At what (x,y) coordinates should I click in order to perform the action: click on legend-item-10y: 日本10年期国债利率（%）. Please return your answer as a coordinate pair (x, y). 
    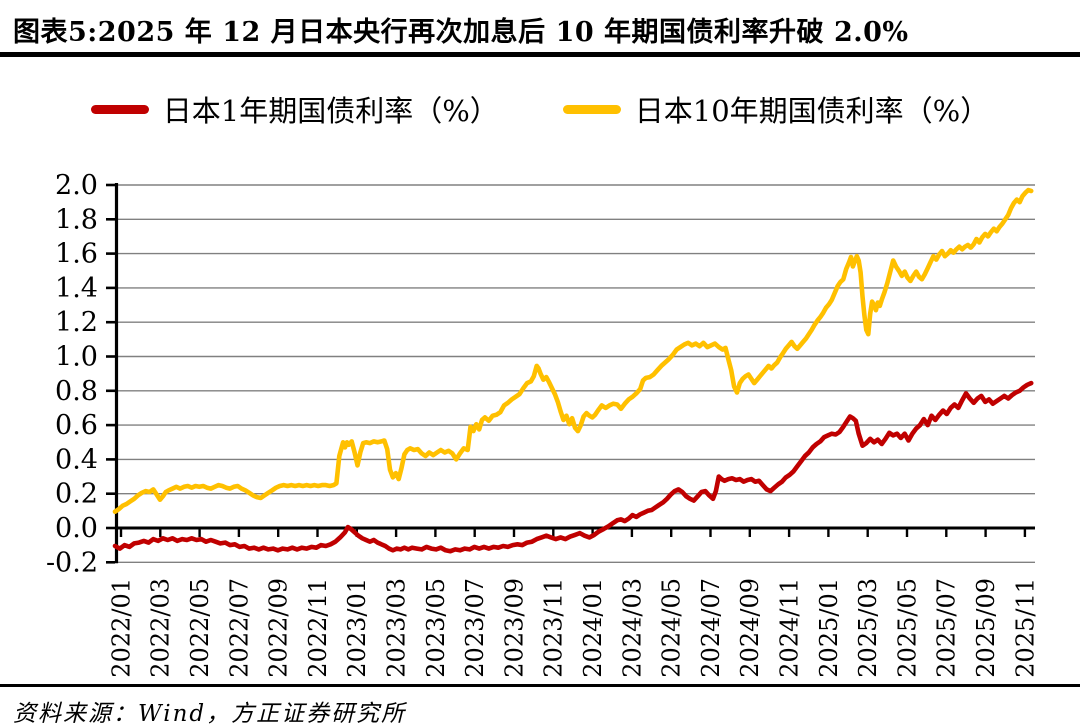
    Looking at the image, I should click on (776, 109).